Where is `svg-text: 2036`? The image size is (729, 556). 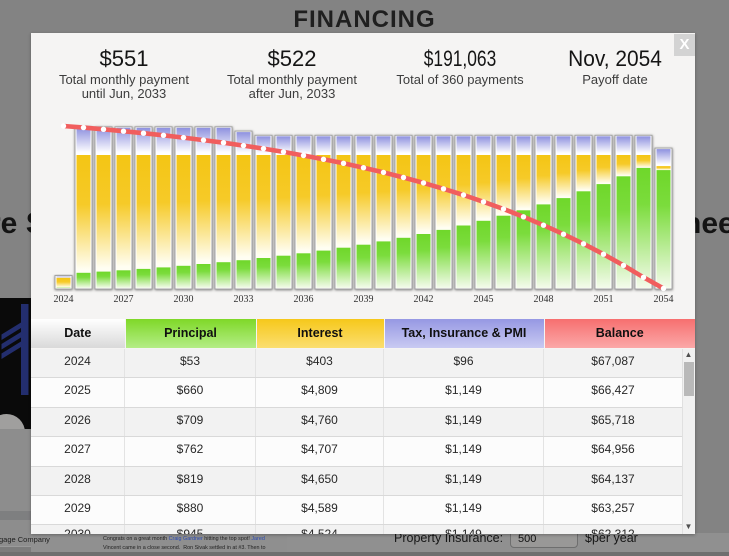 svg-text: 2036 is located at coordinates (304, 299).